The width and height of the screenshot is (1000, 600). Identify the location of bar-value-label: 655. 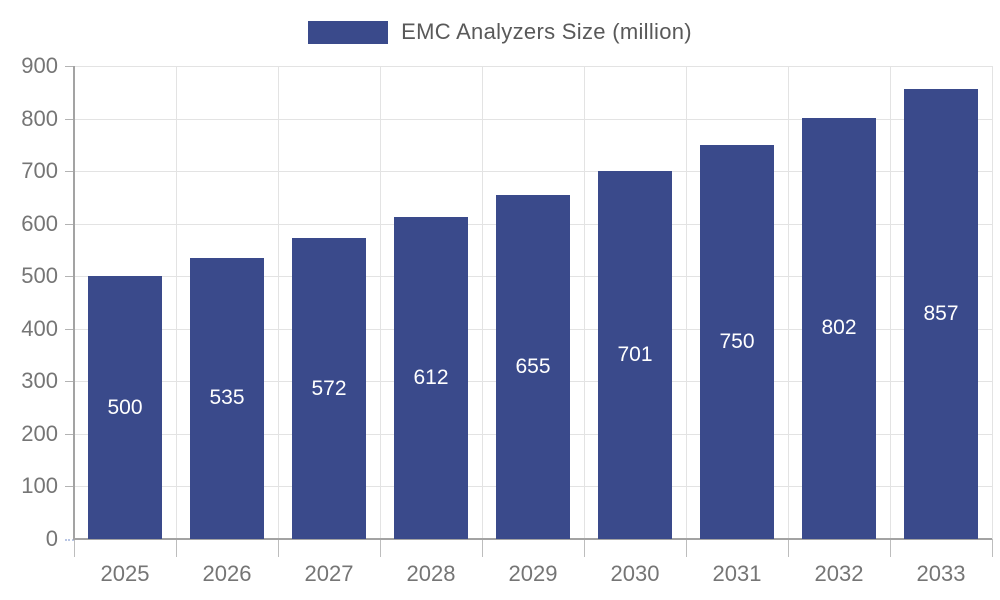
(533, 366).